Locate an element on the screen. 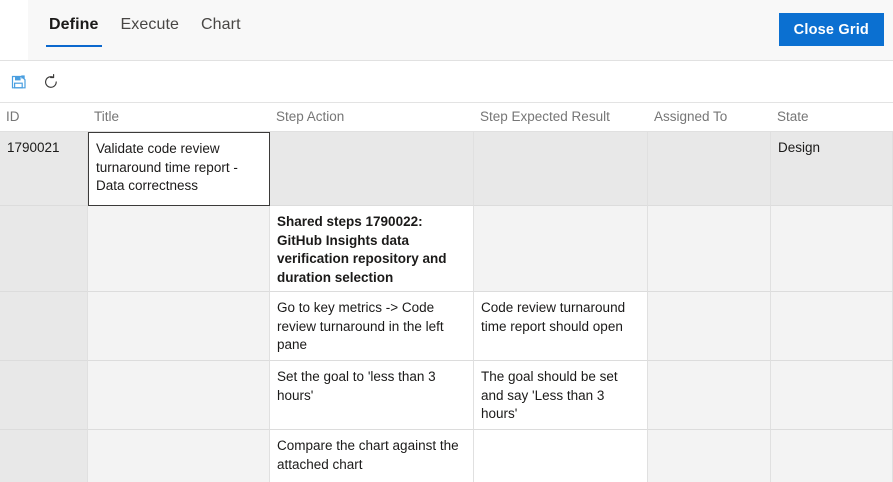 This screenshot has height=482, width=893. header-background is located at coordinates (460, 30).